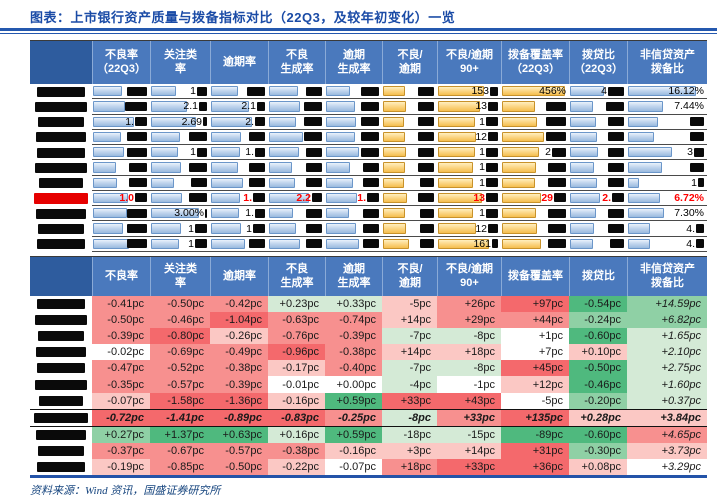  Describe the element at coordinates (121, 276) in the screenshot. I see `column-header: 不良率` at that location.